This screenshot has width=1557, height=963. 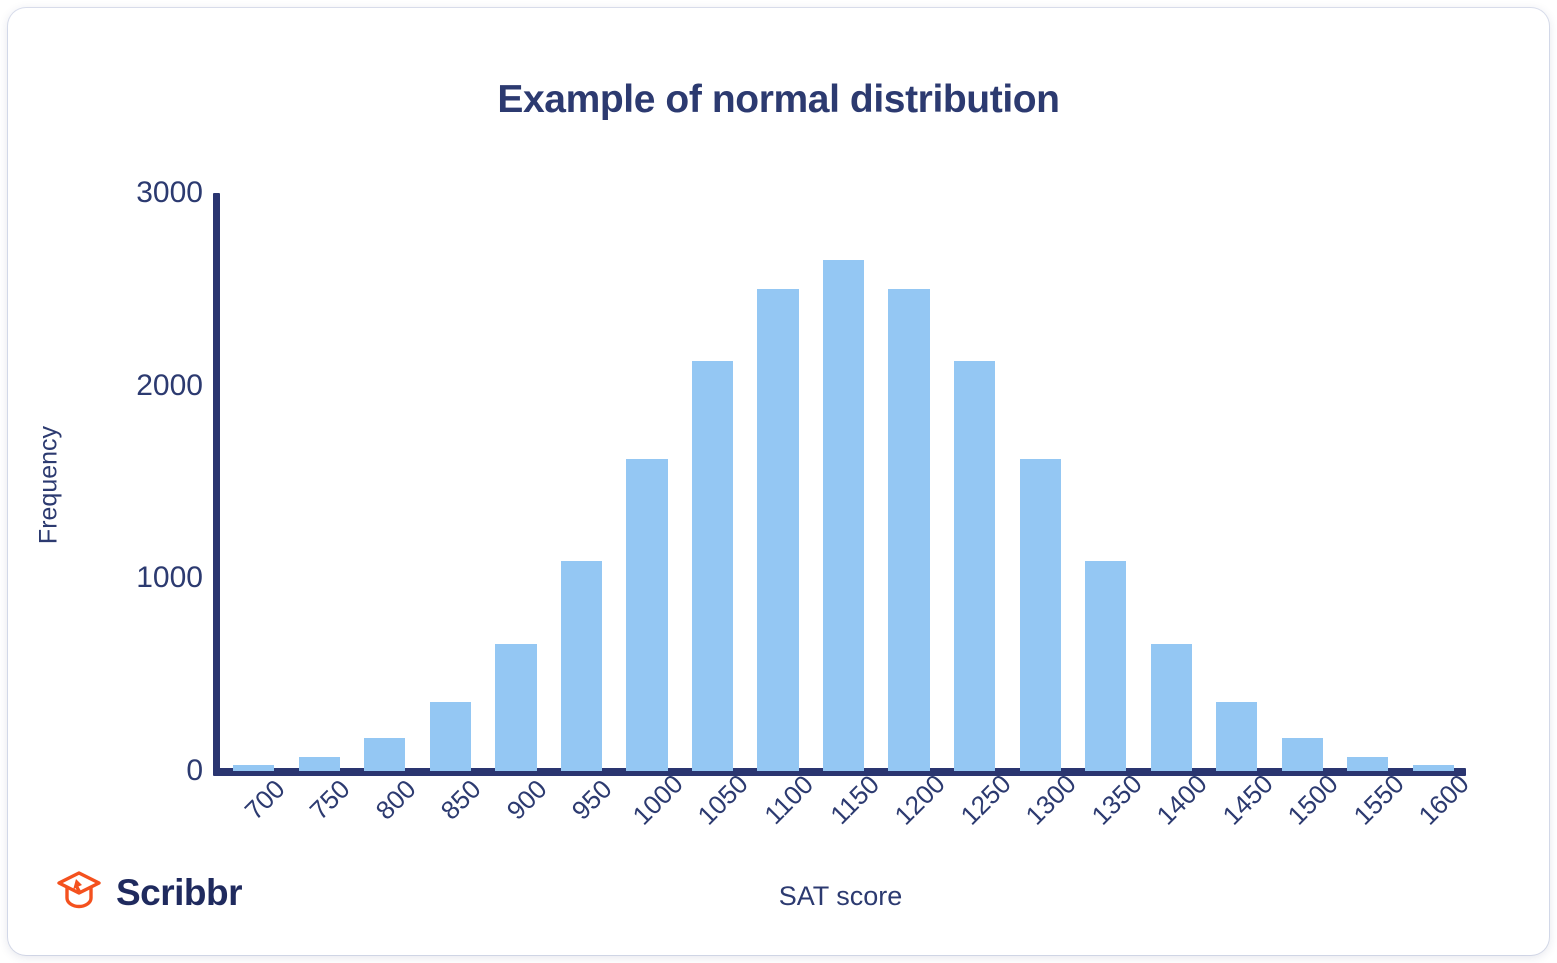 What do you see at coordinates (778, 99) in the screenshot?
I see `page-title: Example of normal distribution` at bounding box center [778, 99].